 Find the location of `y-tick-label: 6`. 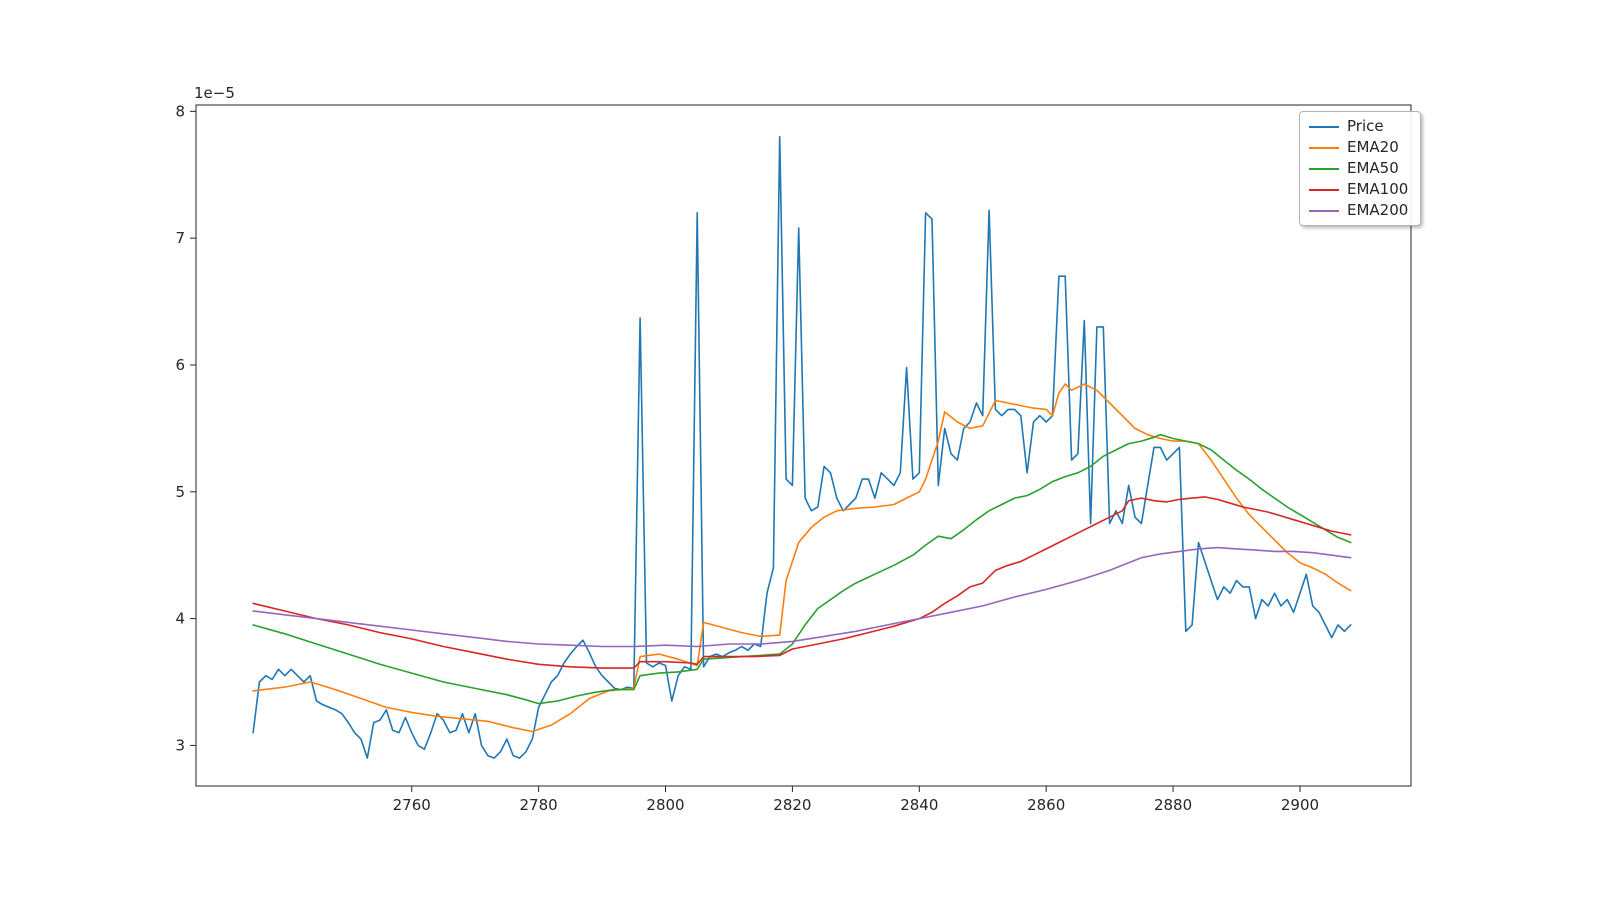

y-tick-label: 6 is located at coordinates (180, 365).